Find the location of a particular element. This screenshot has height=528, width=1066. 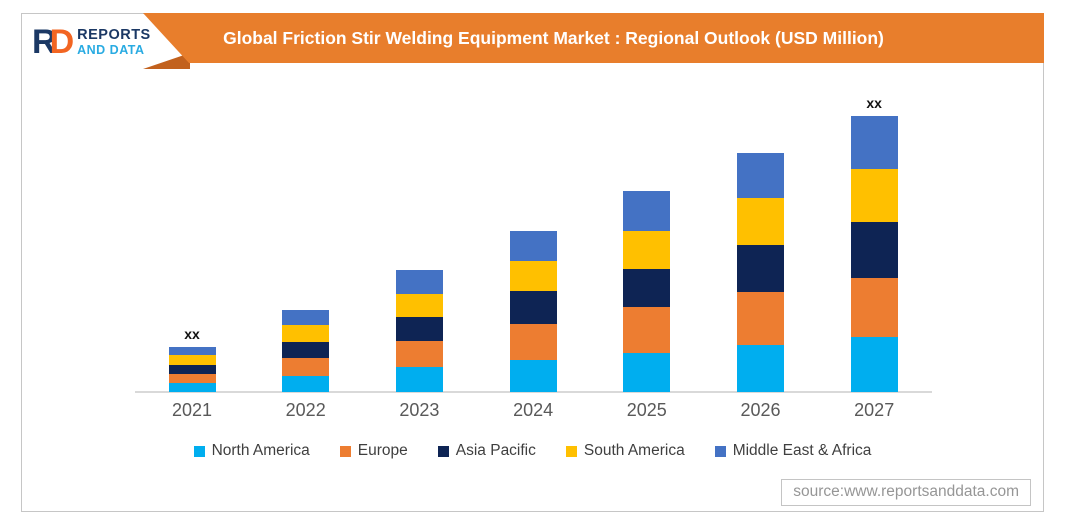

legend-label: North America is located at coordinates (260, 450).